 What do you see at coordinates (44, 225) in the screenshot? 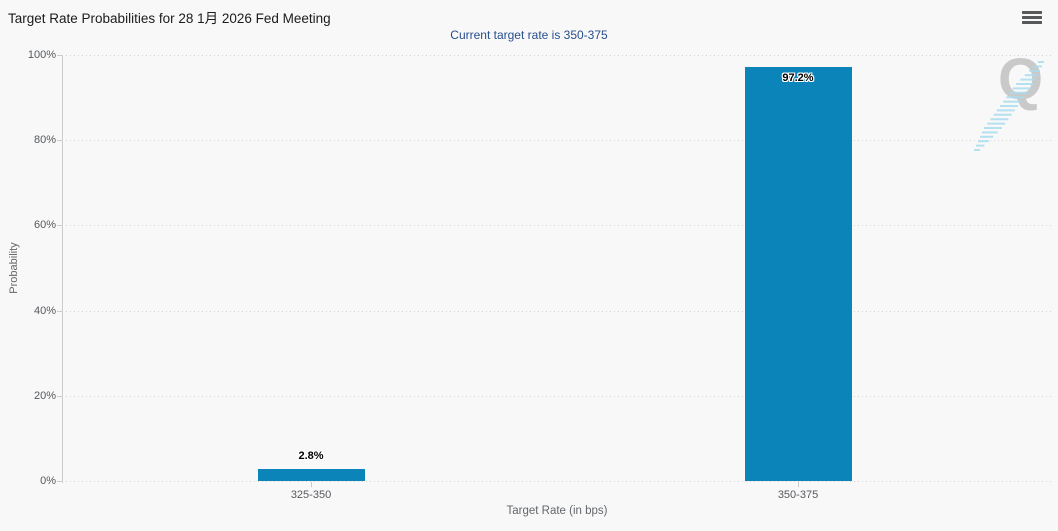
I see `y-tick-label: 60%` at bounding box center [44, 225].